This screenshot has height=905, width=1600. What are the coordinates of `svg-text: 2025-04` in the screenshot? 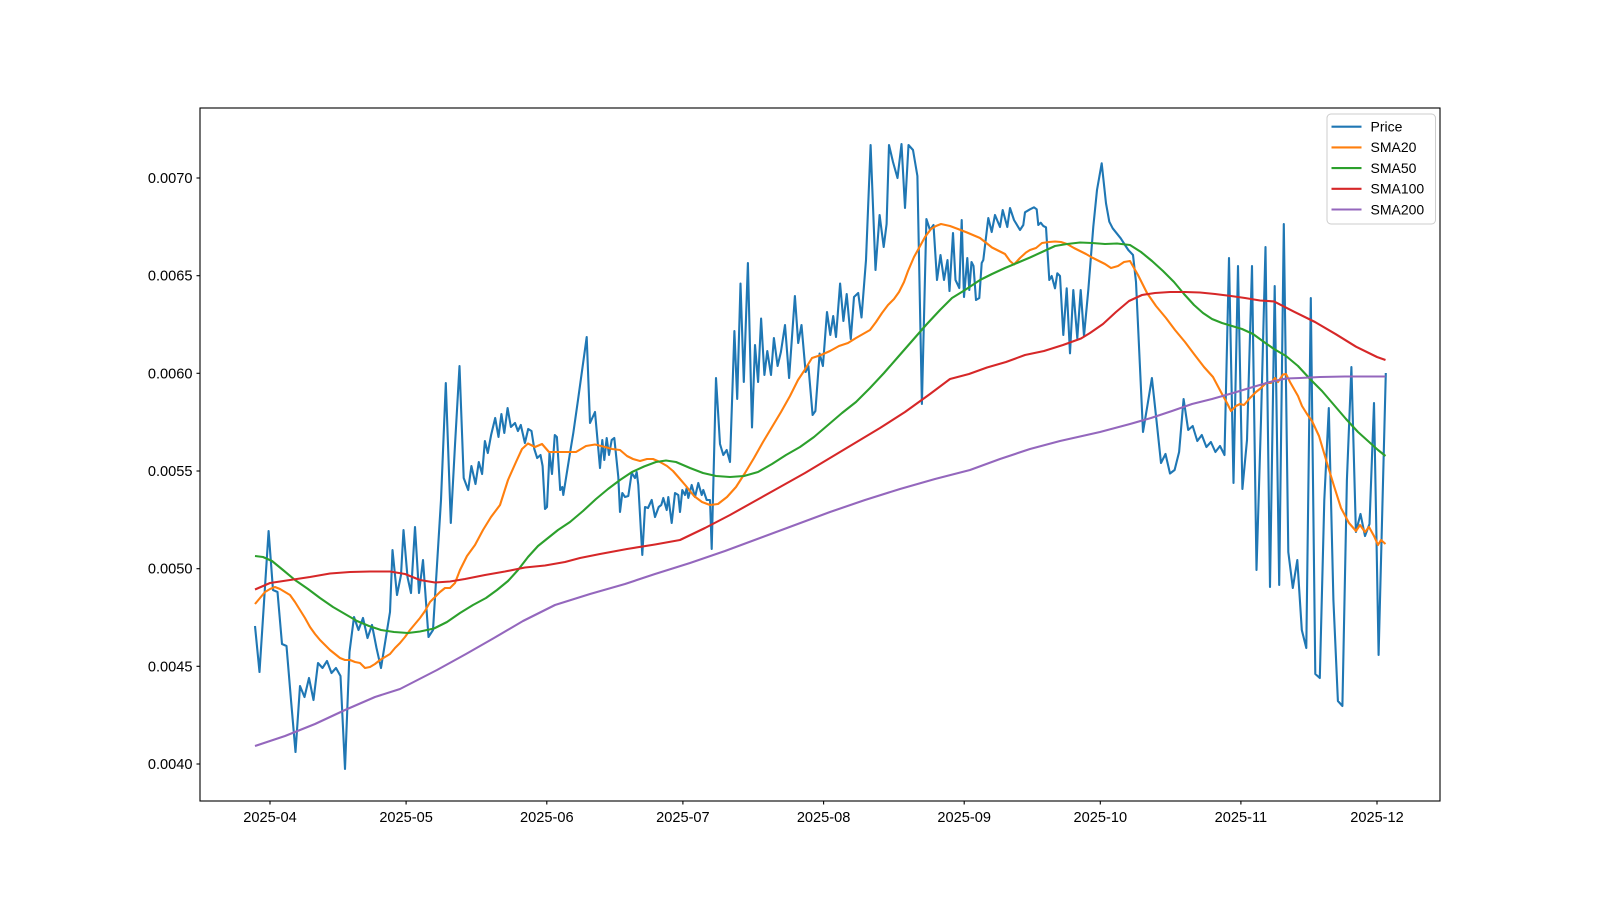 It's located at (270, 818).